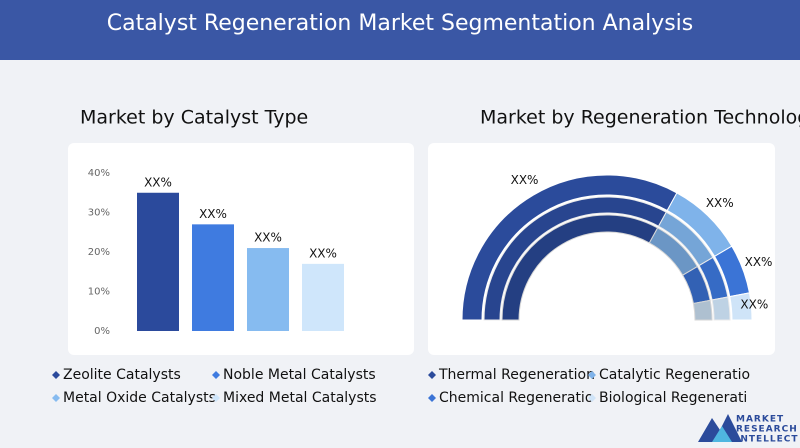 Image resolution: width=800 pixels, height=448 pixels. I want to click on legend-label: Zeolite Catalysts, so click(122, 375).